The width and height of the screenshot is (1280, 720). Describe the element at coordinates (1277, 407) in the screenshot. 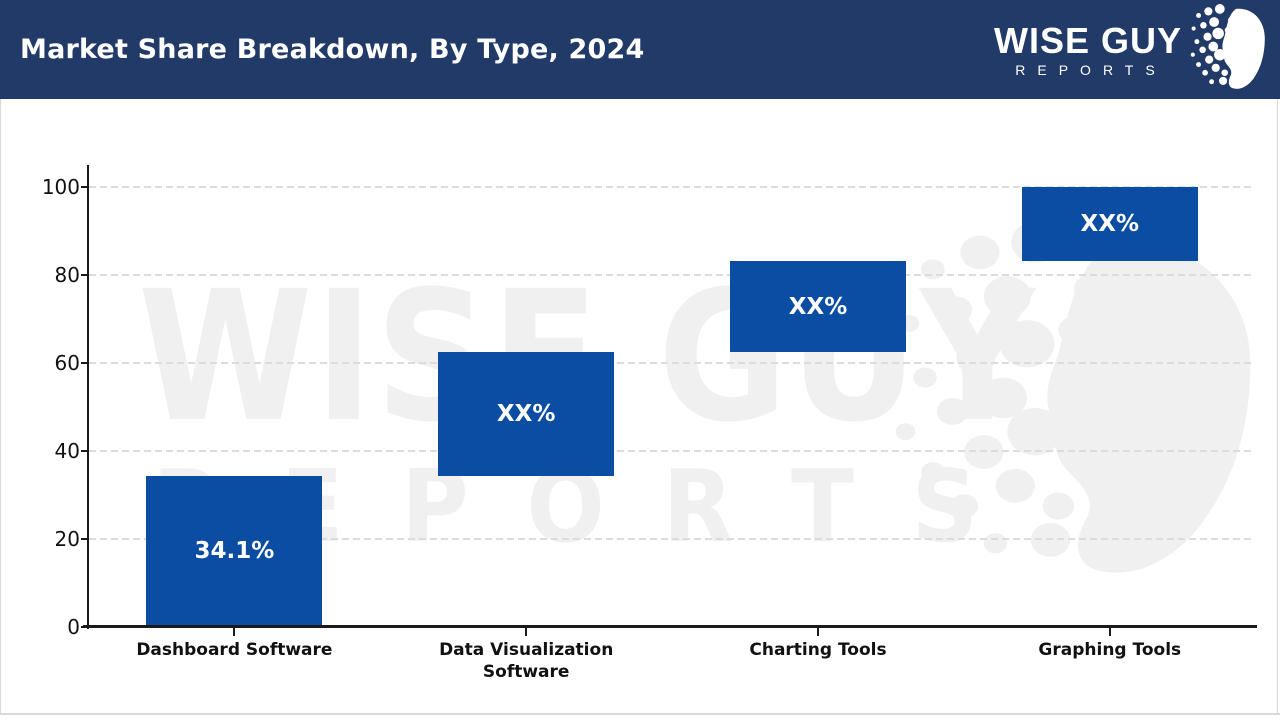

I see `figure-right-edge` at that location.